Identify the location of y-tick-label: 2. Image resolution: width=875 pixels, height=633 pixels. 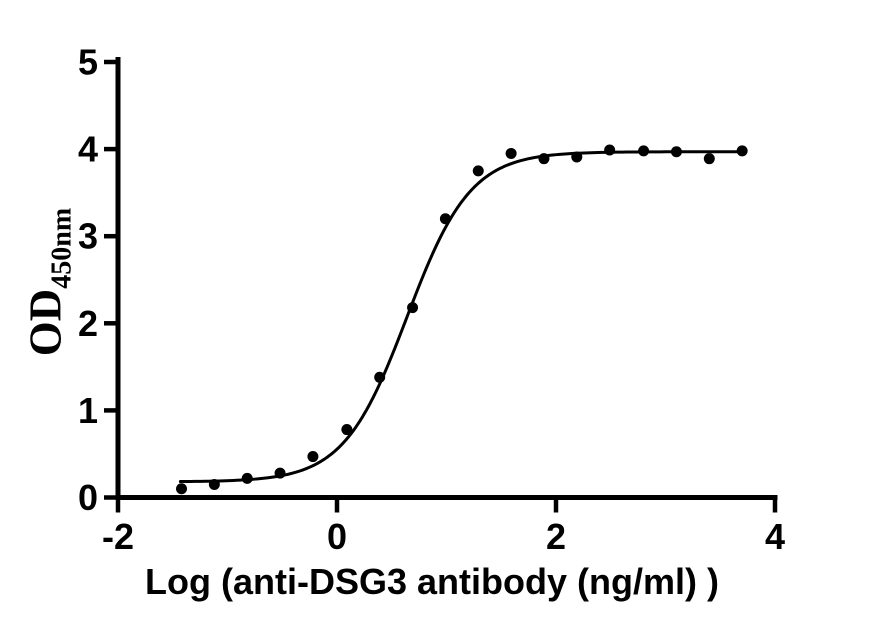
(88, 323).